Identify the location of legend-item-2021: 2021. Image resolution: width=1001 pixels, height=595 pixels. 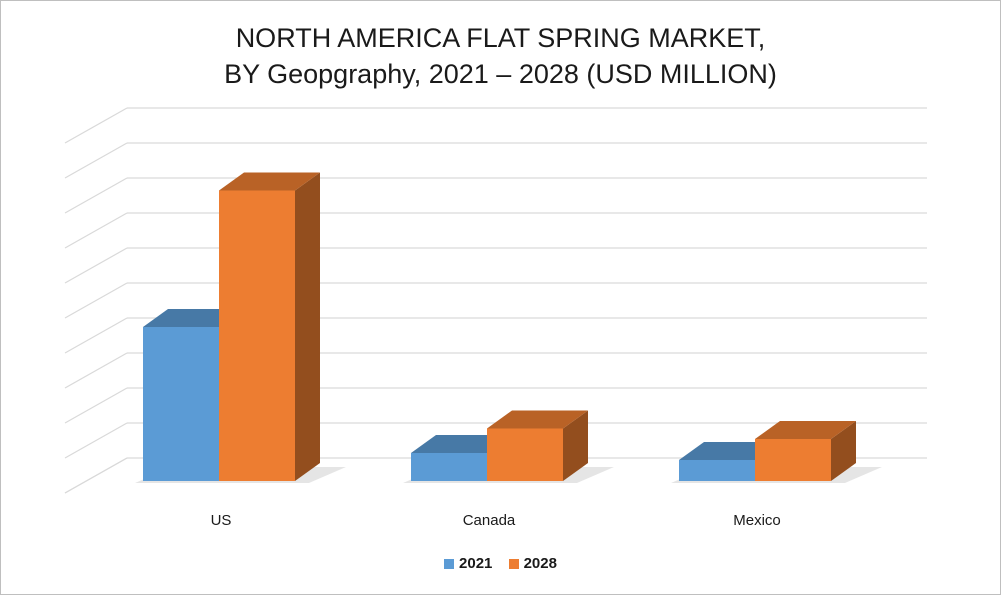
(468, 563).